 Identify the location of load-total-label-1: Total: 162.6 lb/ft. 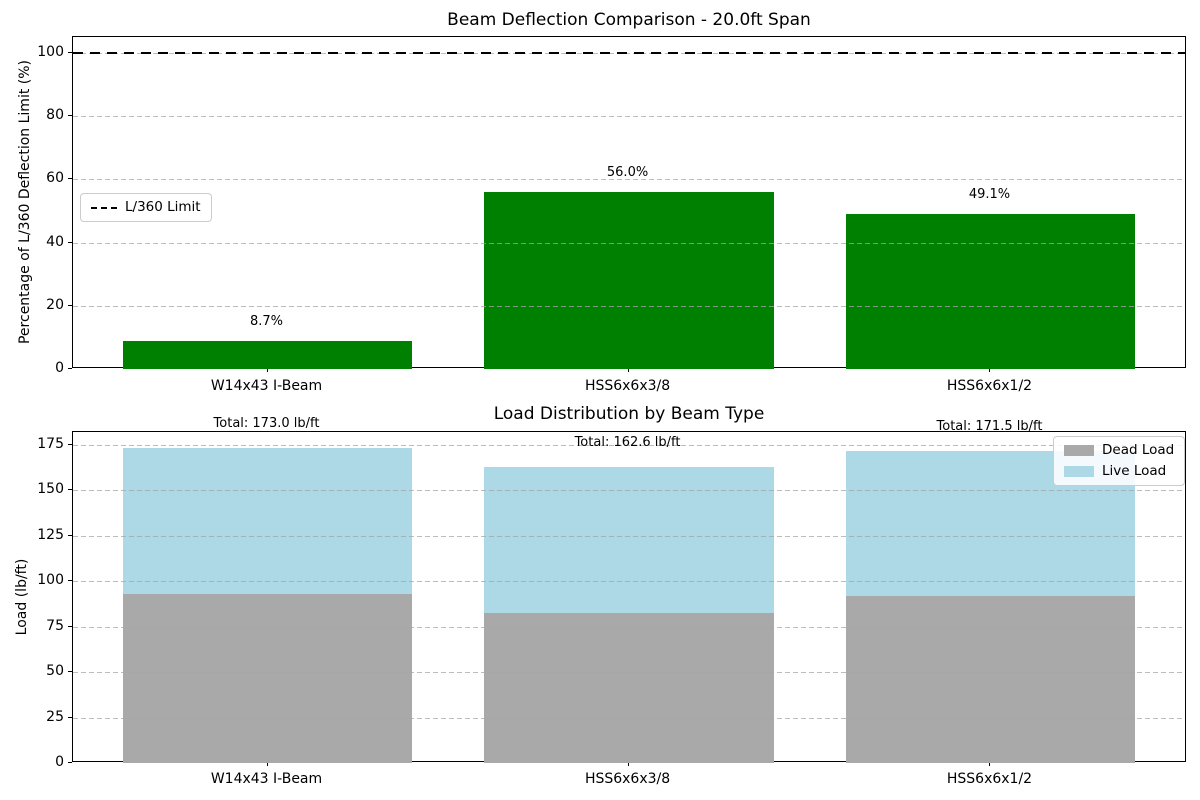
(627, 443).